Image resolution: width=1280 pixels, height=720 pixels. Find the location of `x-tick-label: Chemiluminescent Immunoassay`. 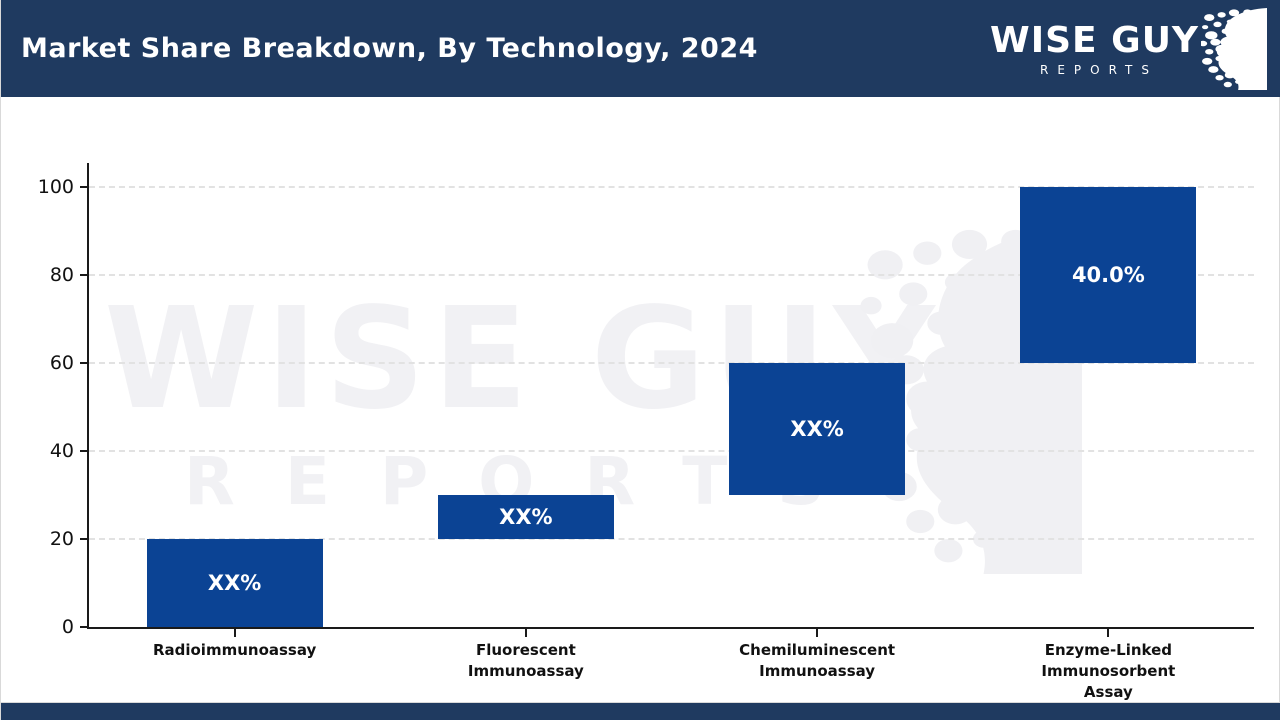

x-tick-label: Chemiluminescent Immunoassay is located at coordinates (817, 660).